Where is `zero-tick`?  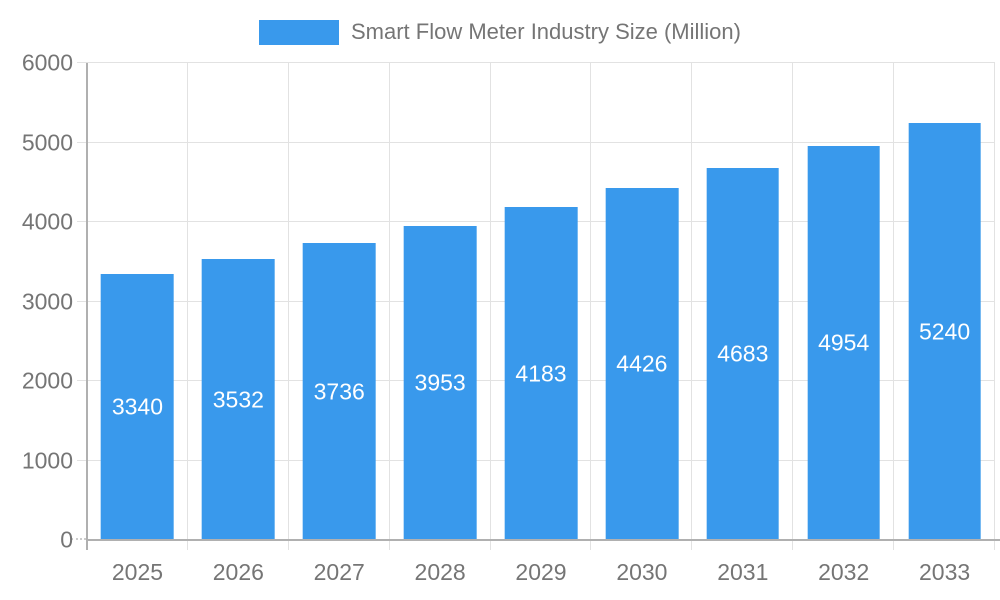
zero-tick is located at coordinates (78, 539).